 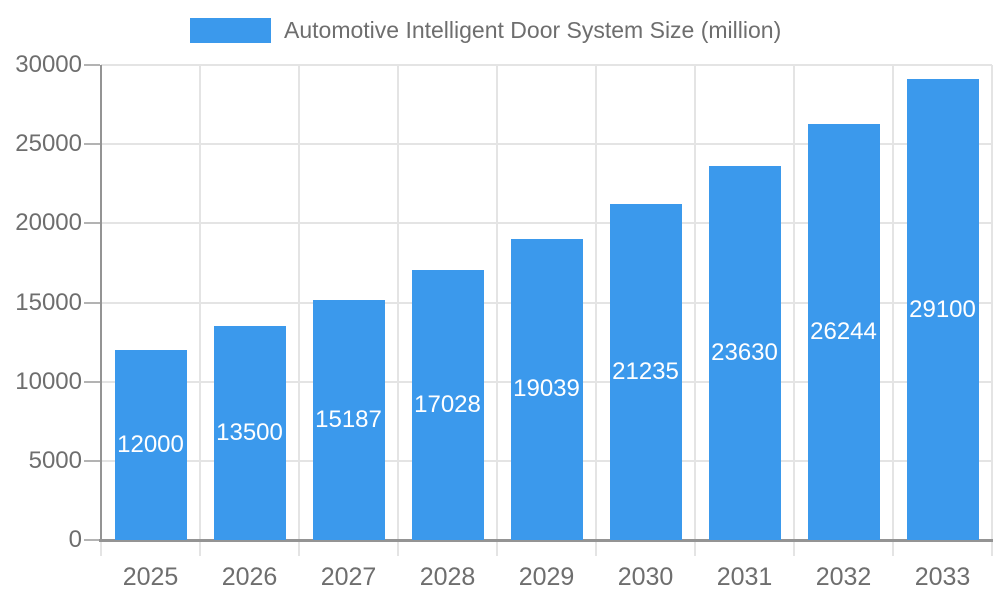 I want to click on x-axis-category-label: 2031, so click(x=744, y=577).